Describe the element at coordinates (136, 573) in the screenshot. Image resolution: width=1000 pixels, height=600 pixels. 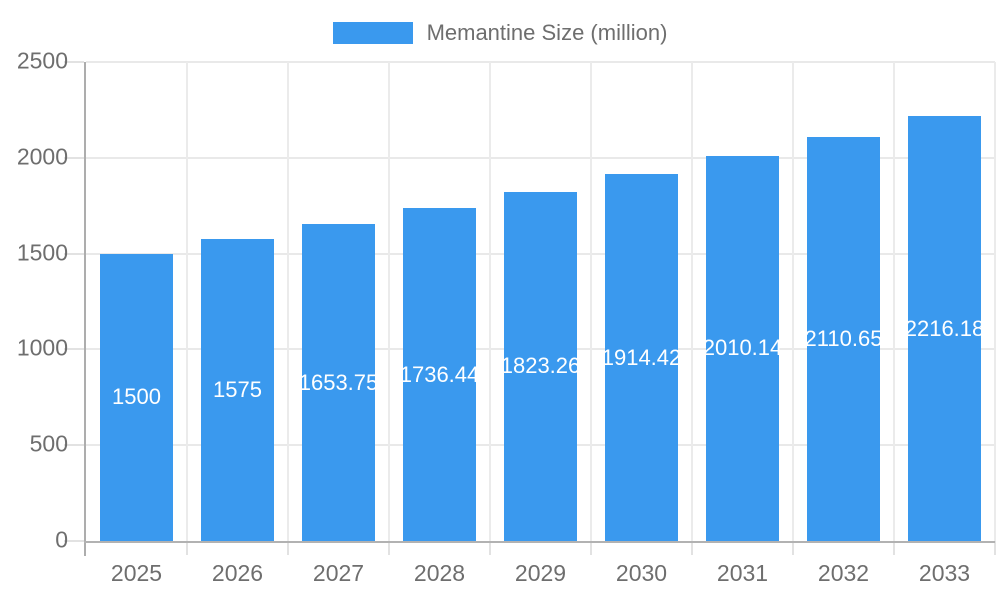
I see `x-tick-label: 2025` at that location.